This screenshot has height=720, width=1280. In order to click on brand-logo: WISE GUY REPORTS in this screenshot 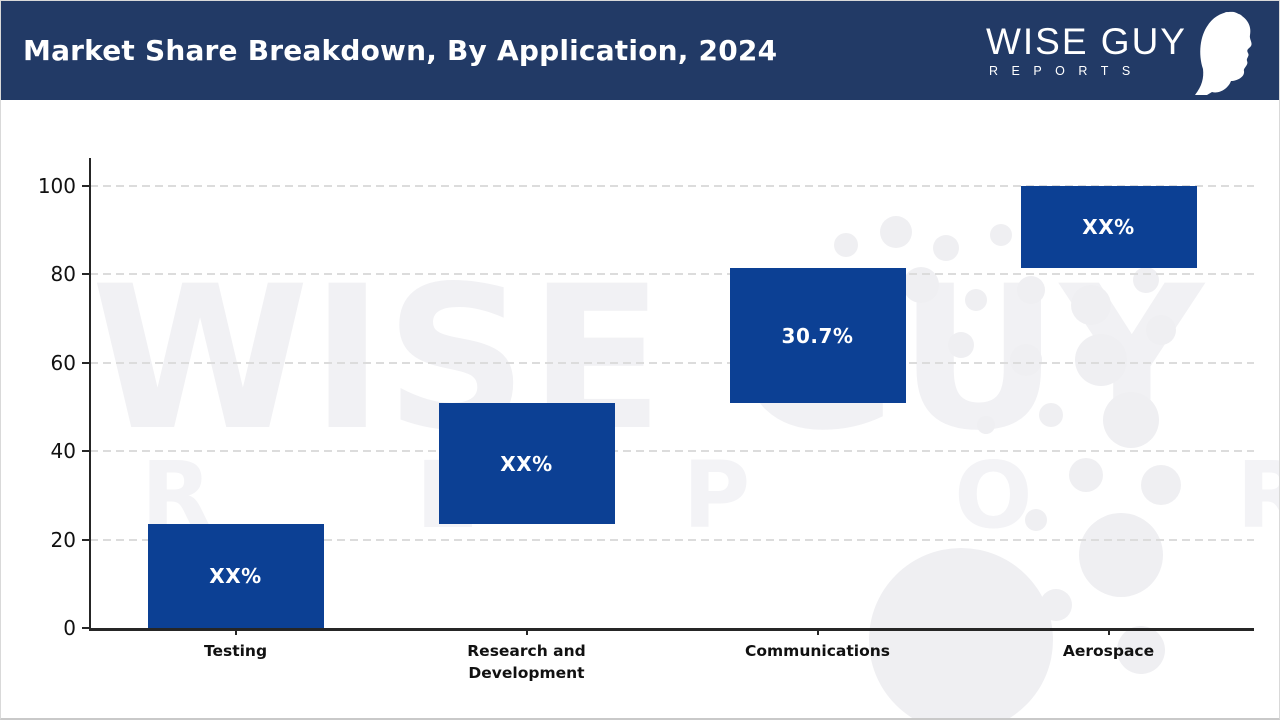, I will do `click(1121, 51)`.